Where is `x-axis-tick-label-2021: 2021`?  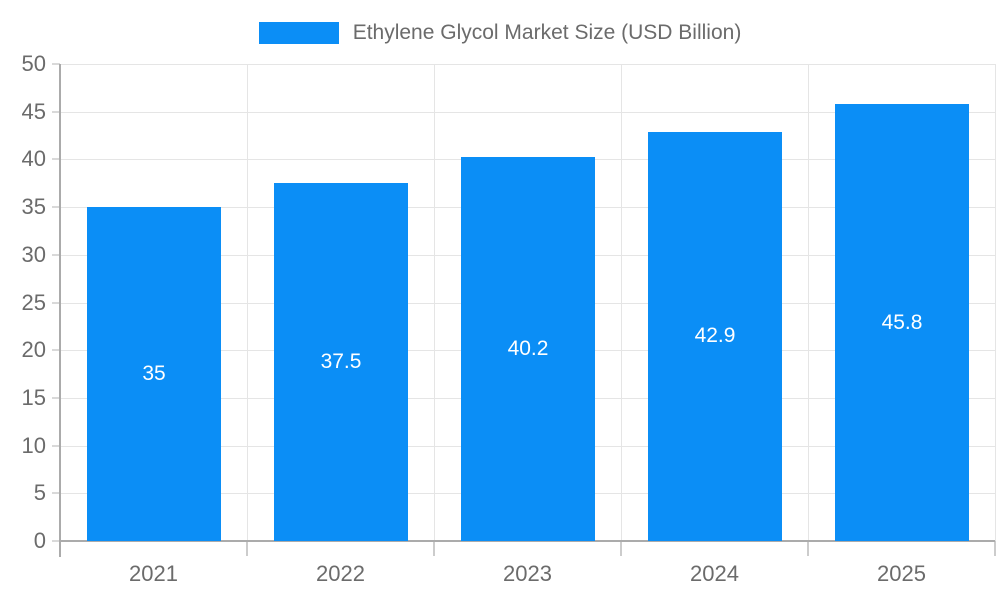
x-axis-tick-label-2021: 2021 is located at coordinates (153, 573).